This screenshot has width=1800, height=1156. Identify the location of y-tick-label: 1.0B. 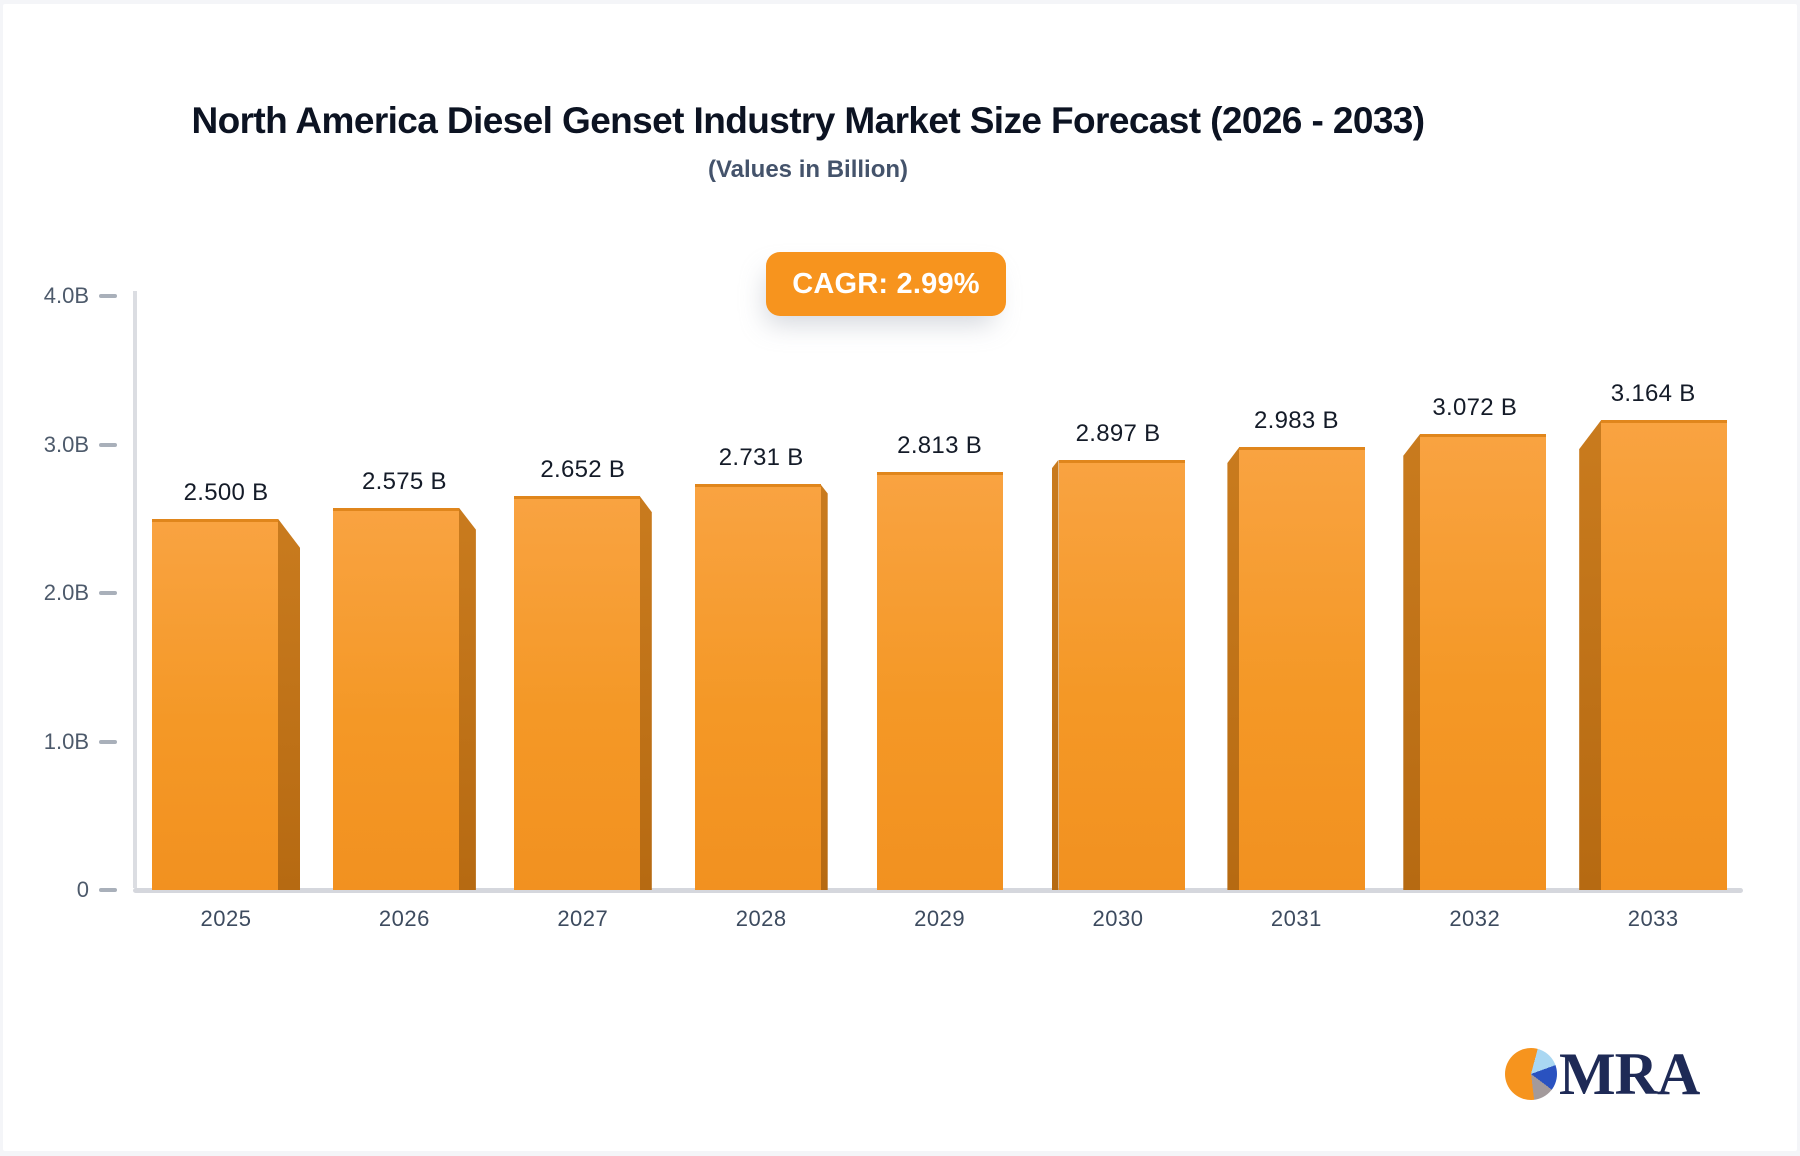
(66, 741).